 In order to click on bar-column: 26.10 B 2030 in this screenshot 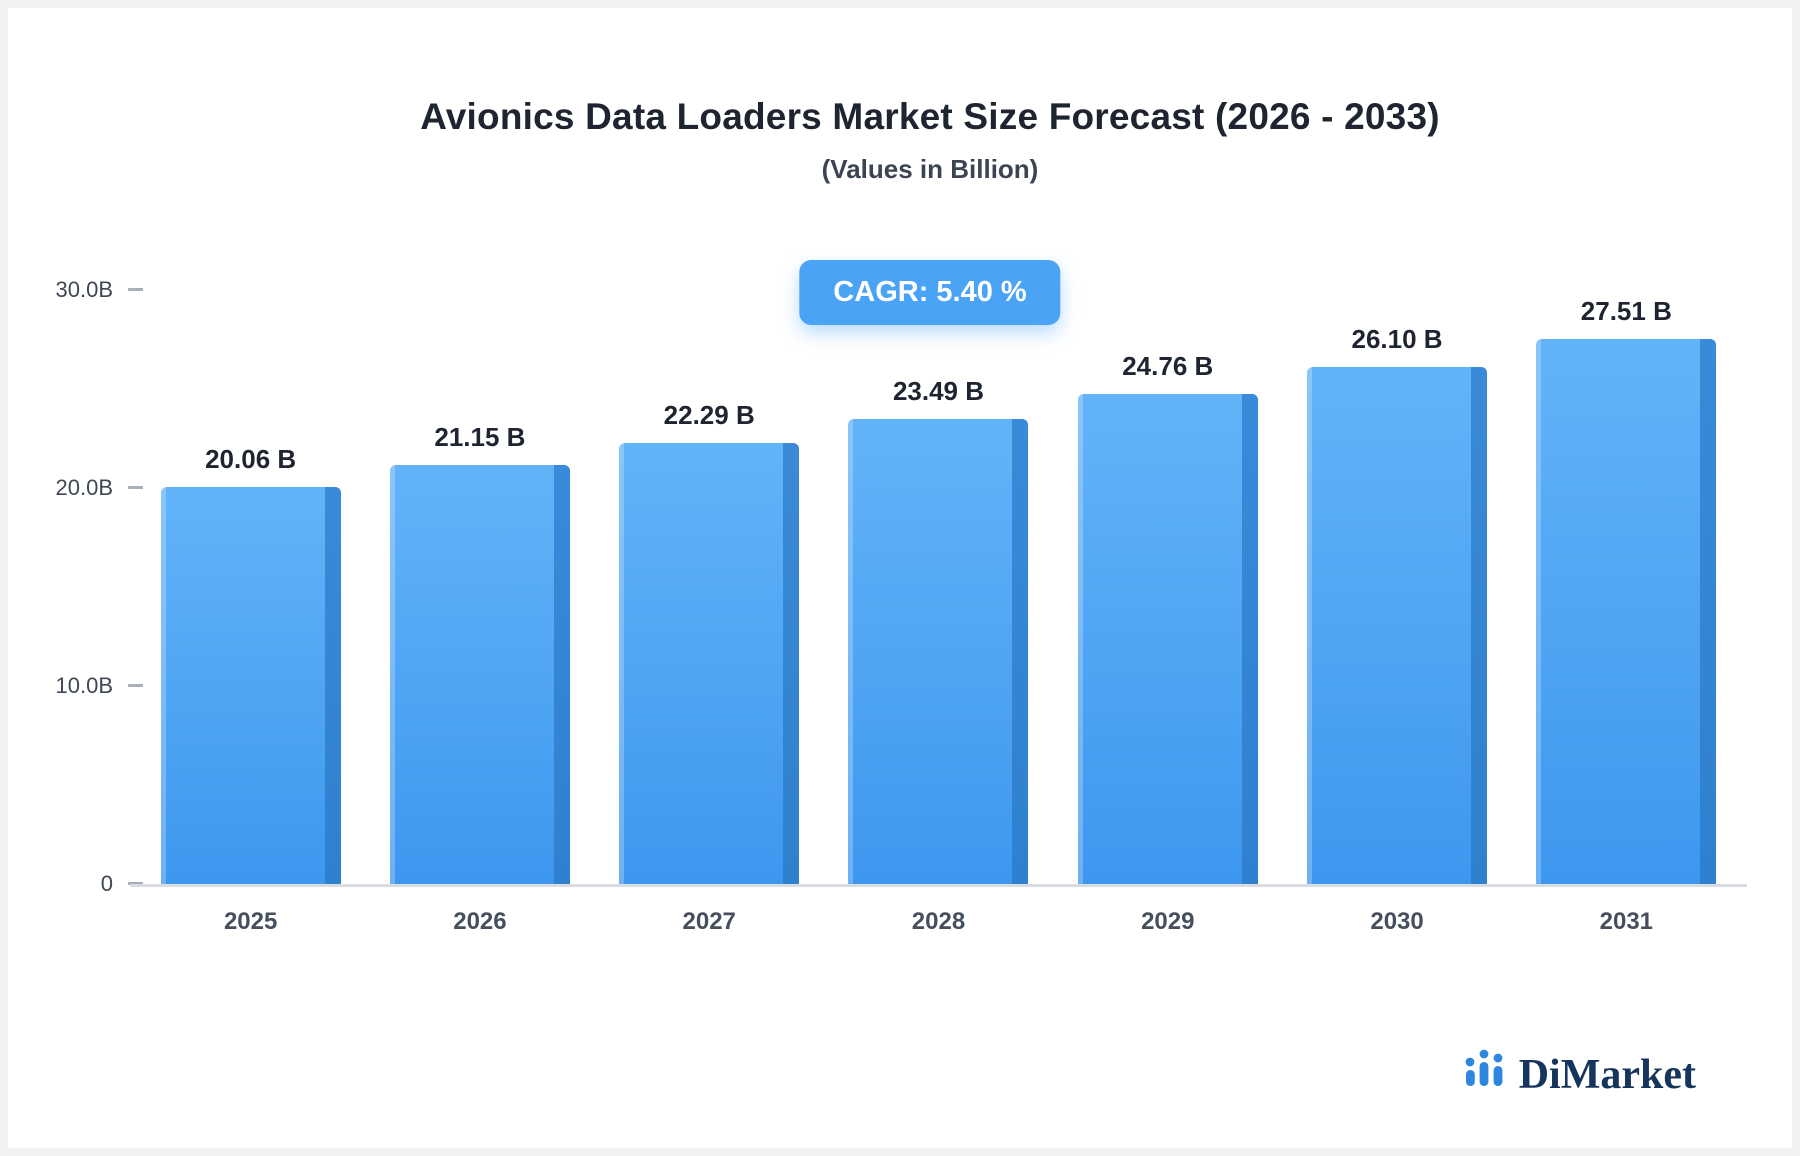, I will do `click(1396, 612)`.